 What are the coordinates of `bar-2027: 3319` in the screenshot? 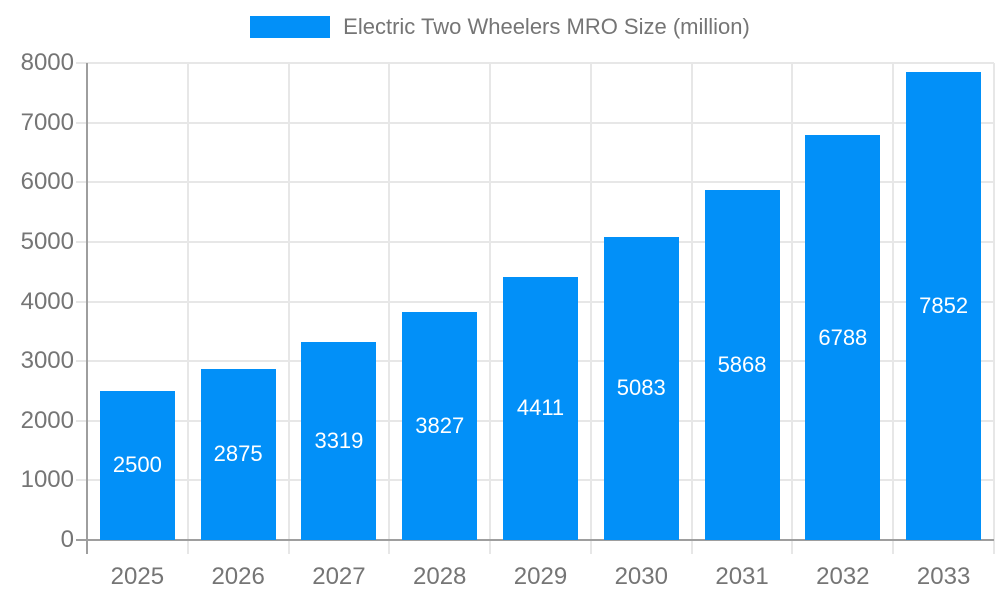 It's located at (339, 441).